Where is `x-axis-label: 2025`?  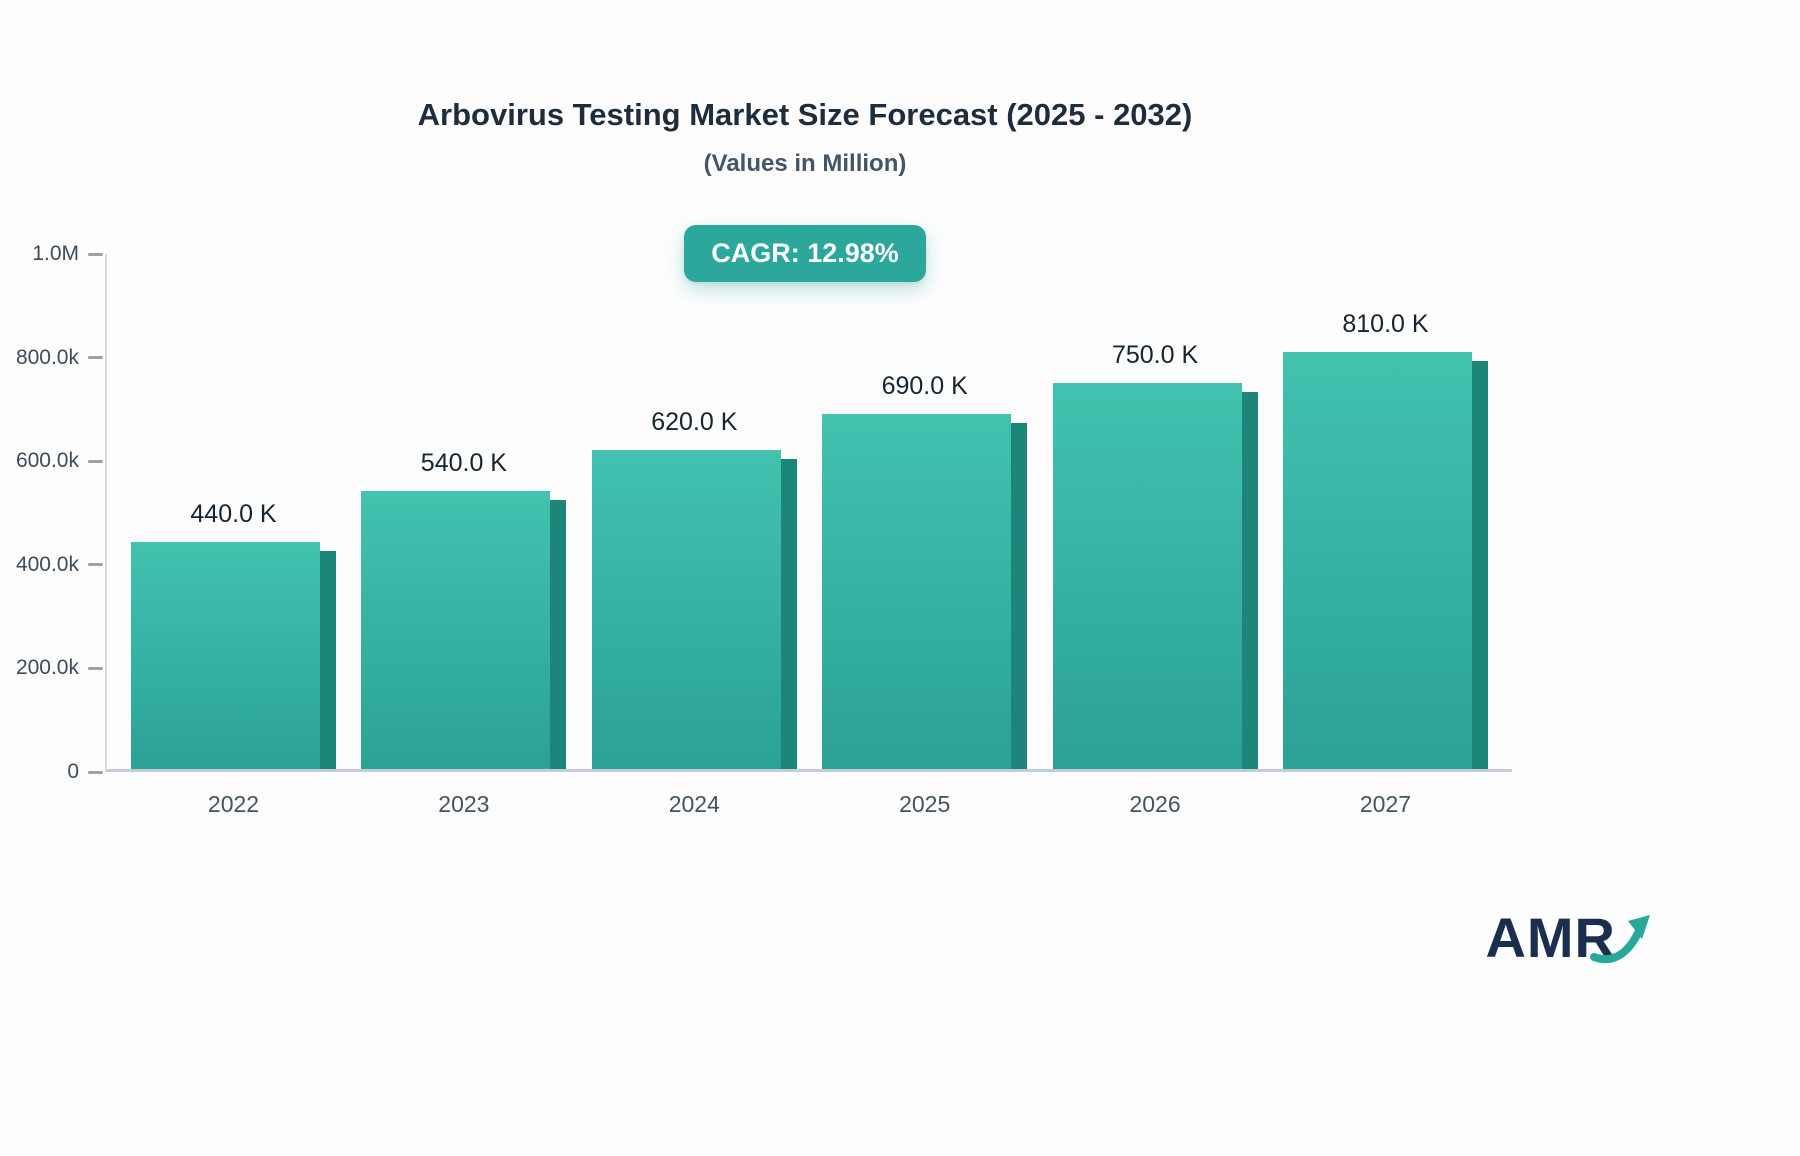 x-axis-label: 2025 is located at coordinates (925, 804).